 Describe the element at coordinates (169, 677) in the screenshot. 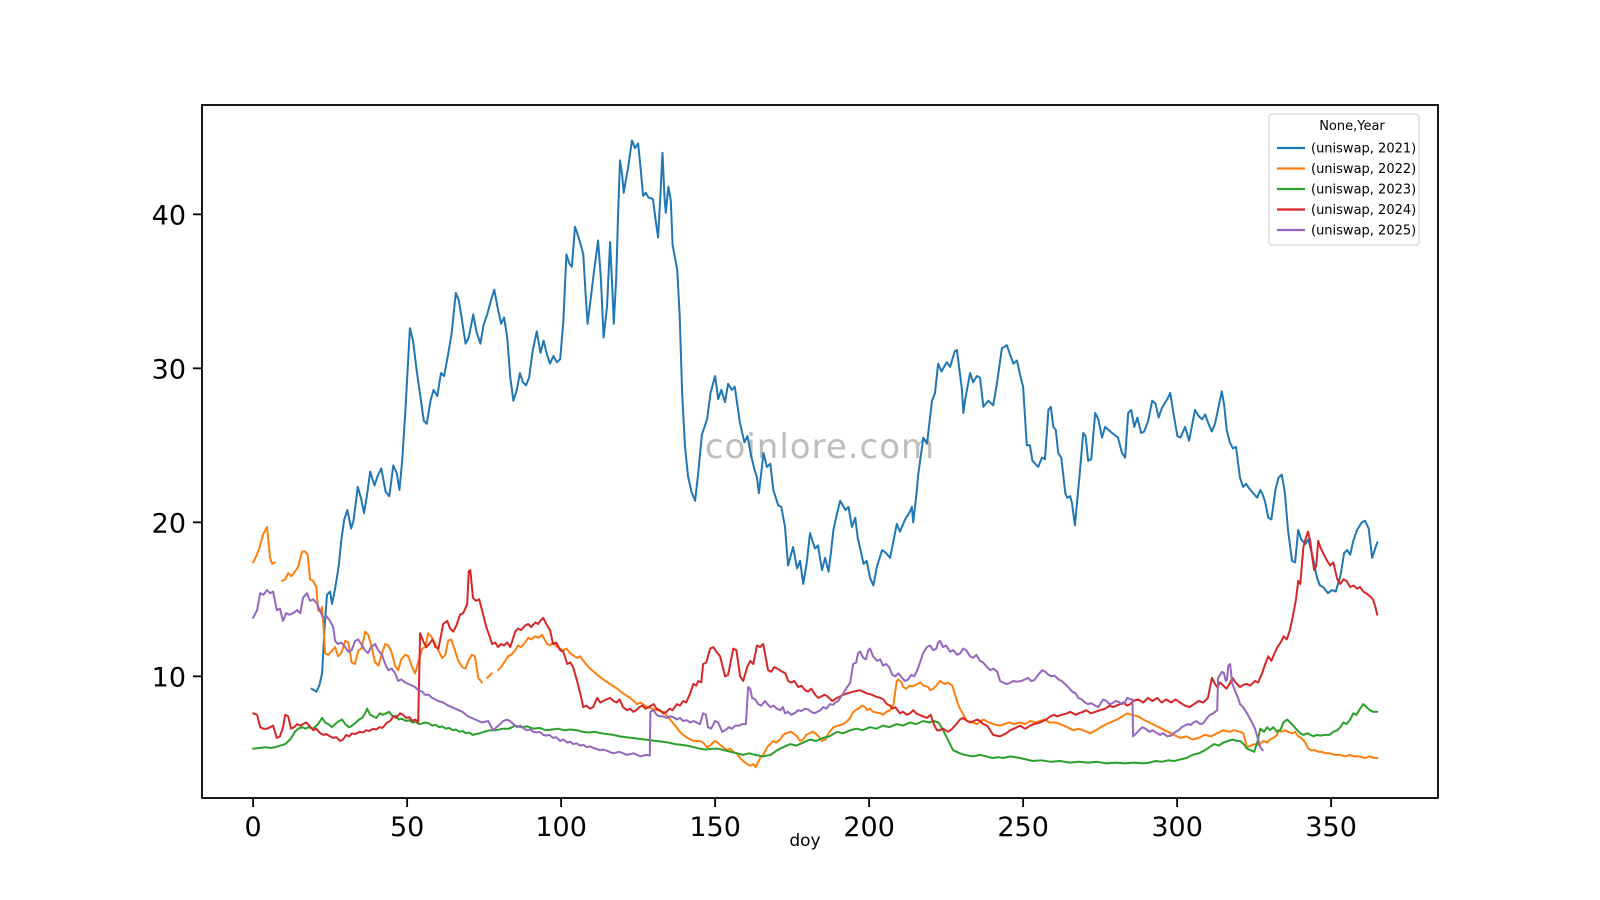

I see `y-tick-label: 10` at that location.